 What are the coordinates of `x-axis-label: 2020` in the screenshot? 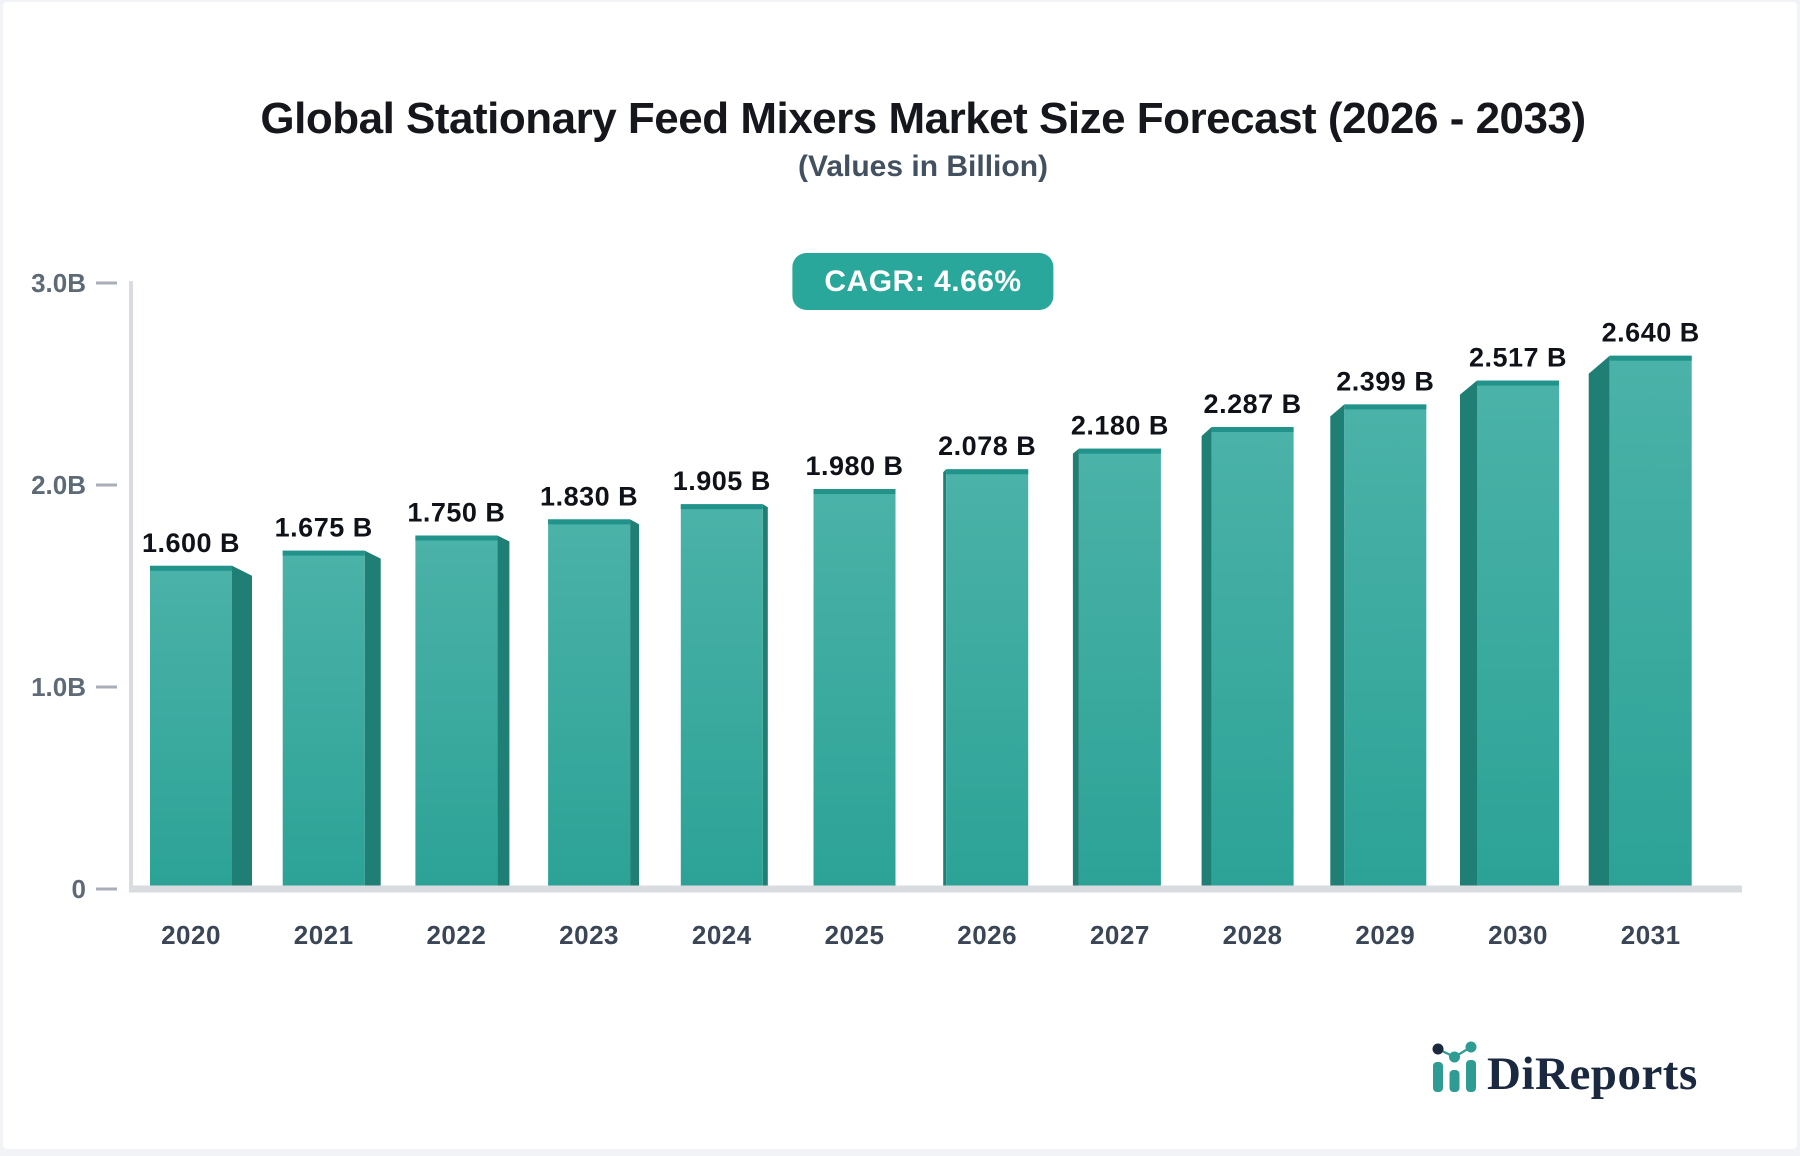 It's located at (191, 935).